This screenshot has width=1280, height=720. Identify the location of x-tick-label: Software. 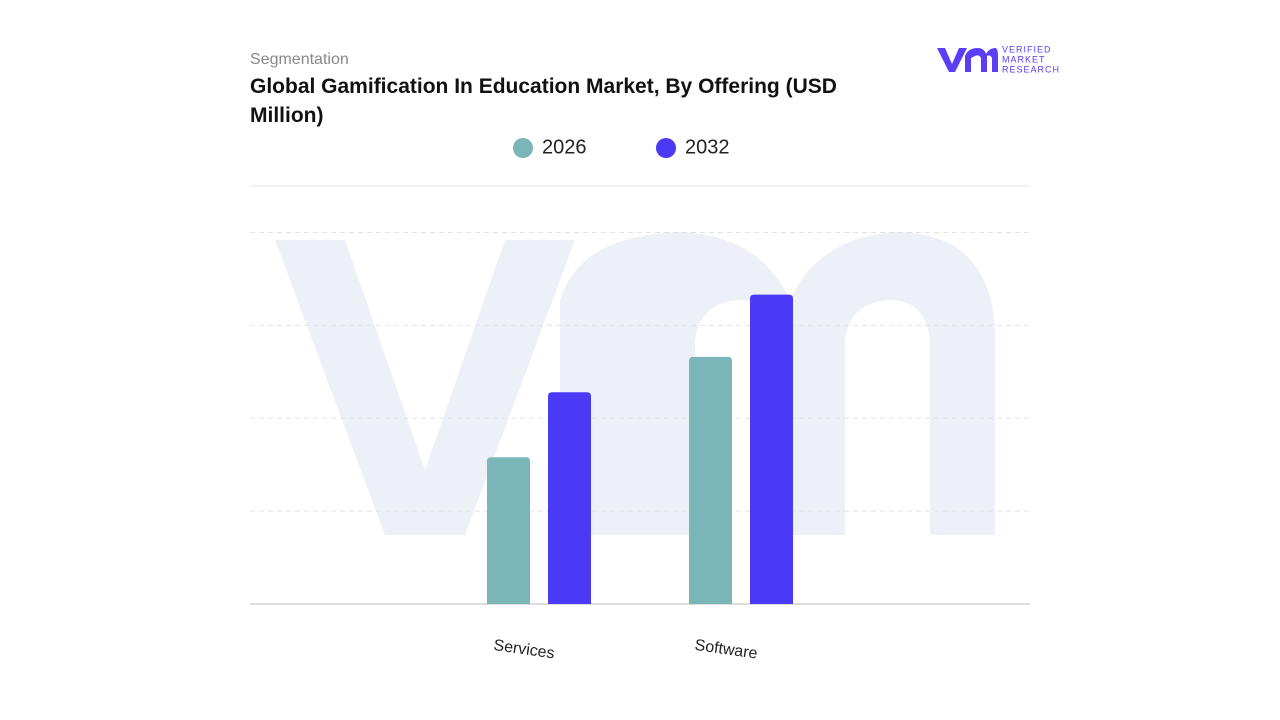
(726, 650).